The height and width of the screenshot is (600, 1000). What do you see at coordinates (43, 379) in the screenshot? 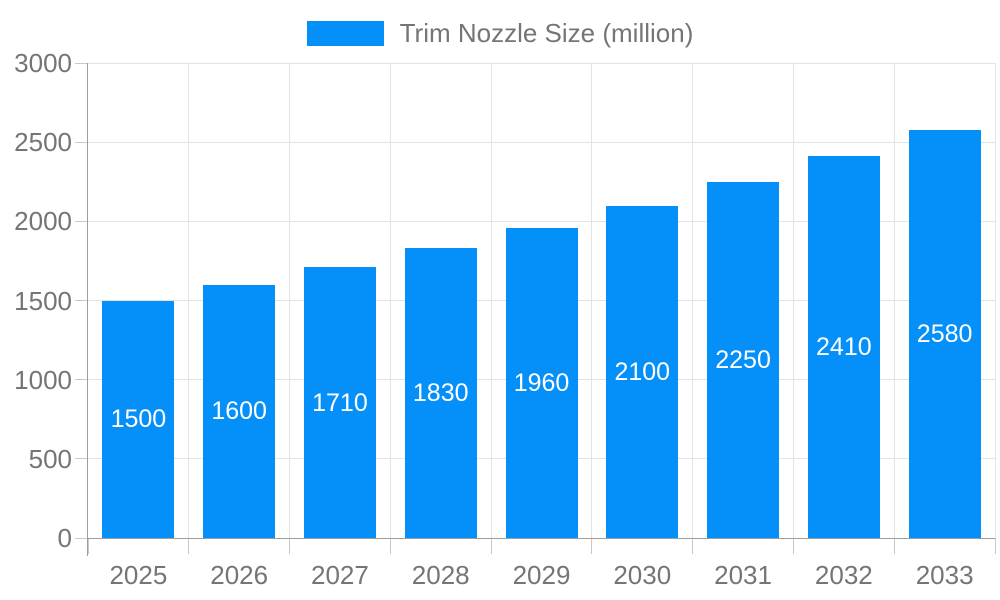
I see `y-axis-tick-label: 1000` at bounding box center [43, 379].